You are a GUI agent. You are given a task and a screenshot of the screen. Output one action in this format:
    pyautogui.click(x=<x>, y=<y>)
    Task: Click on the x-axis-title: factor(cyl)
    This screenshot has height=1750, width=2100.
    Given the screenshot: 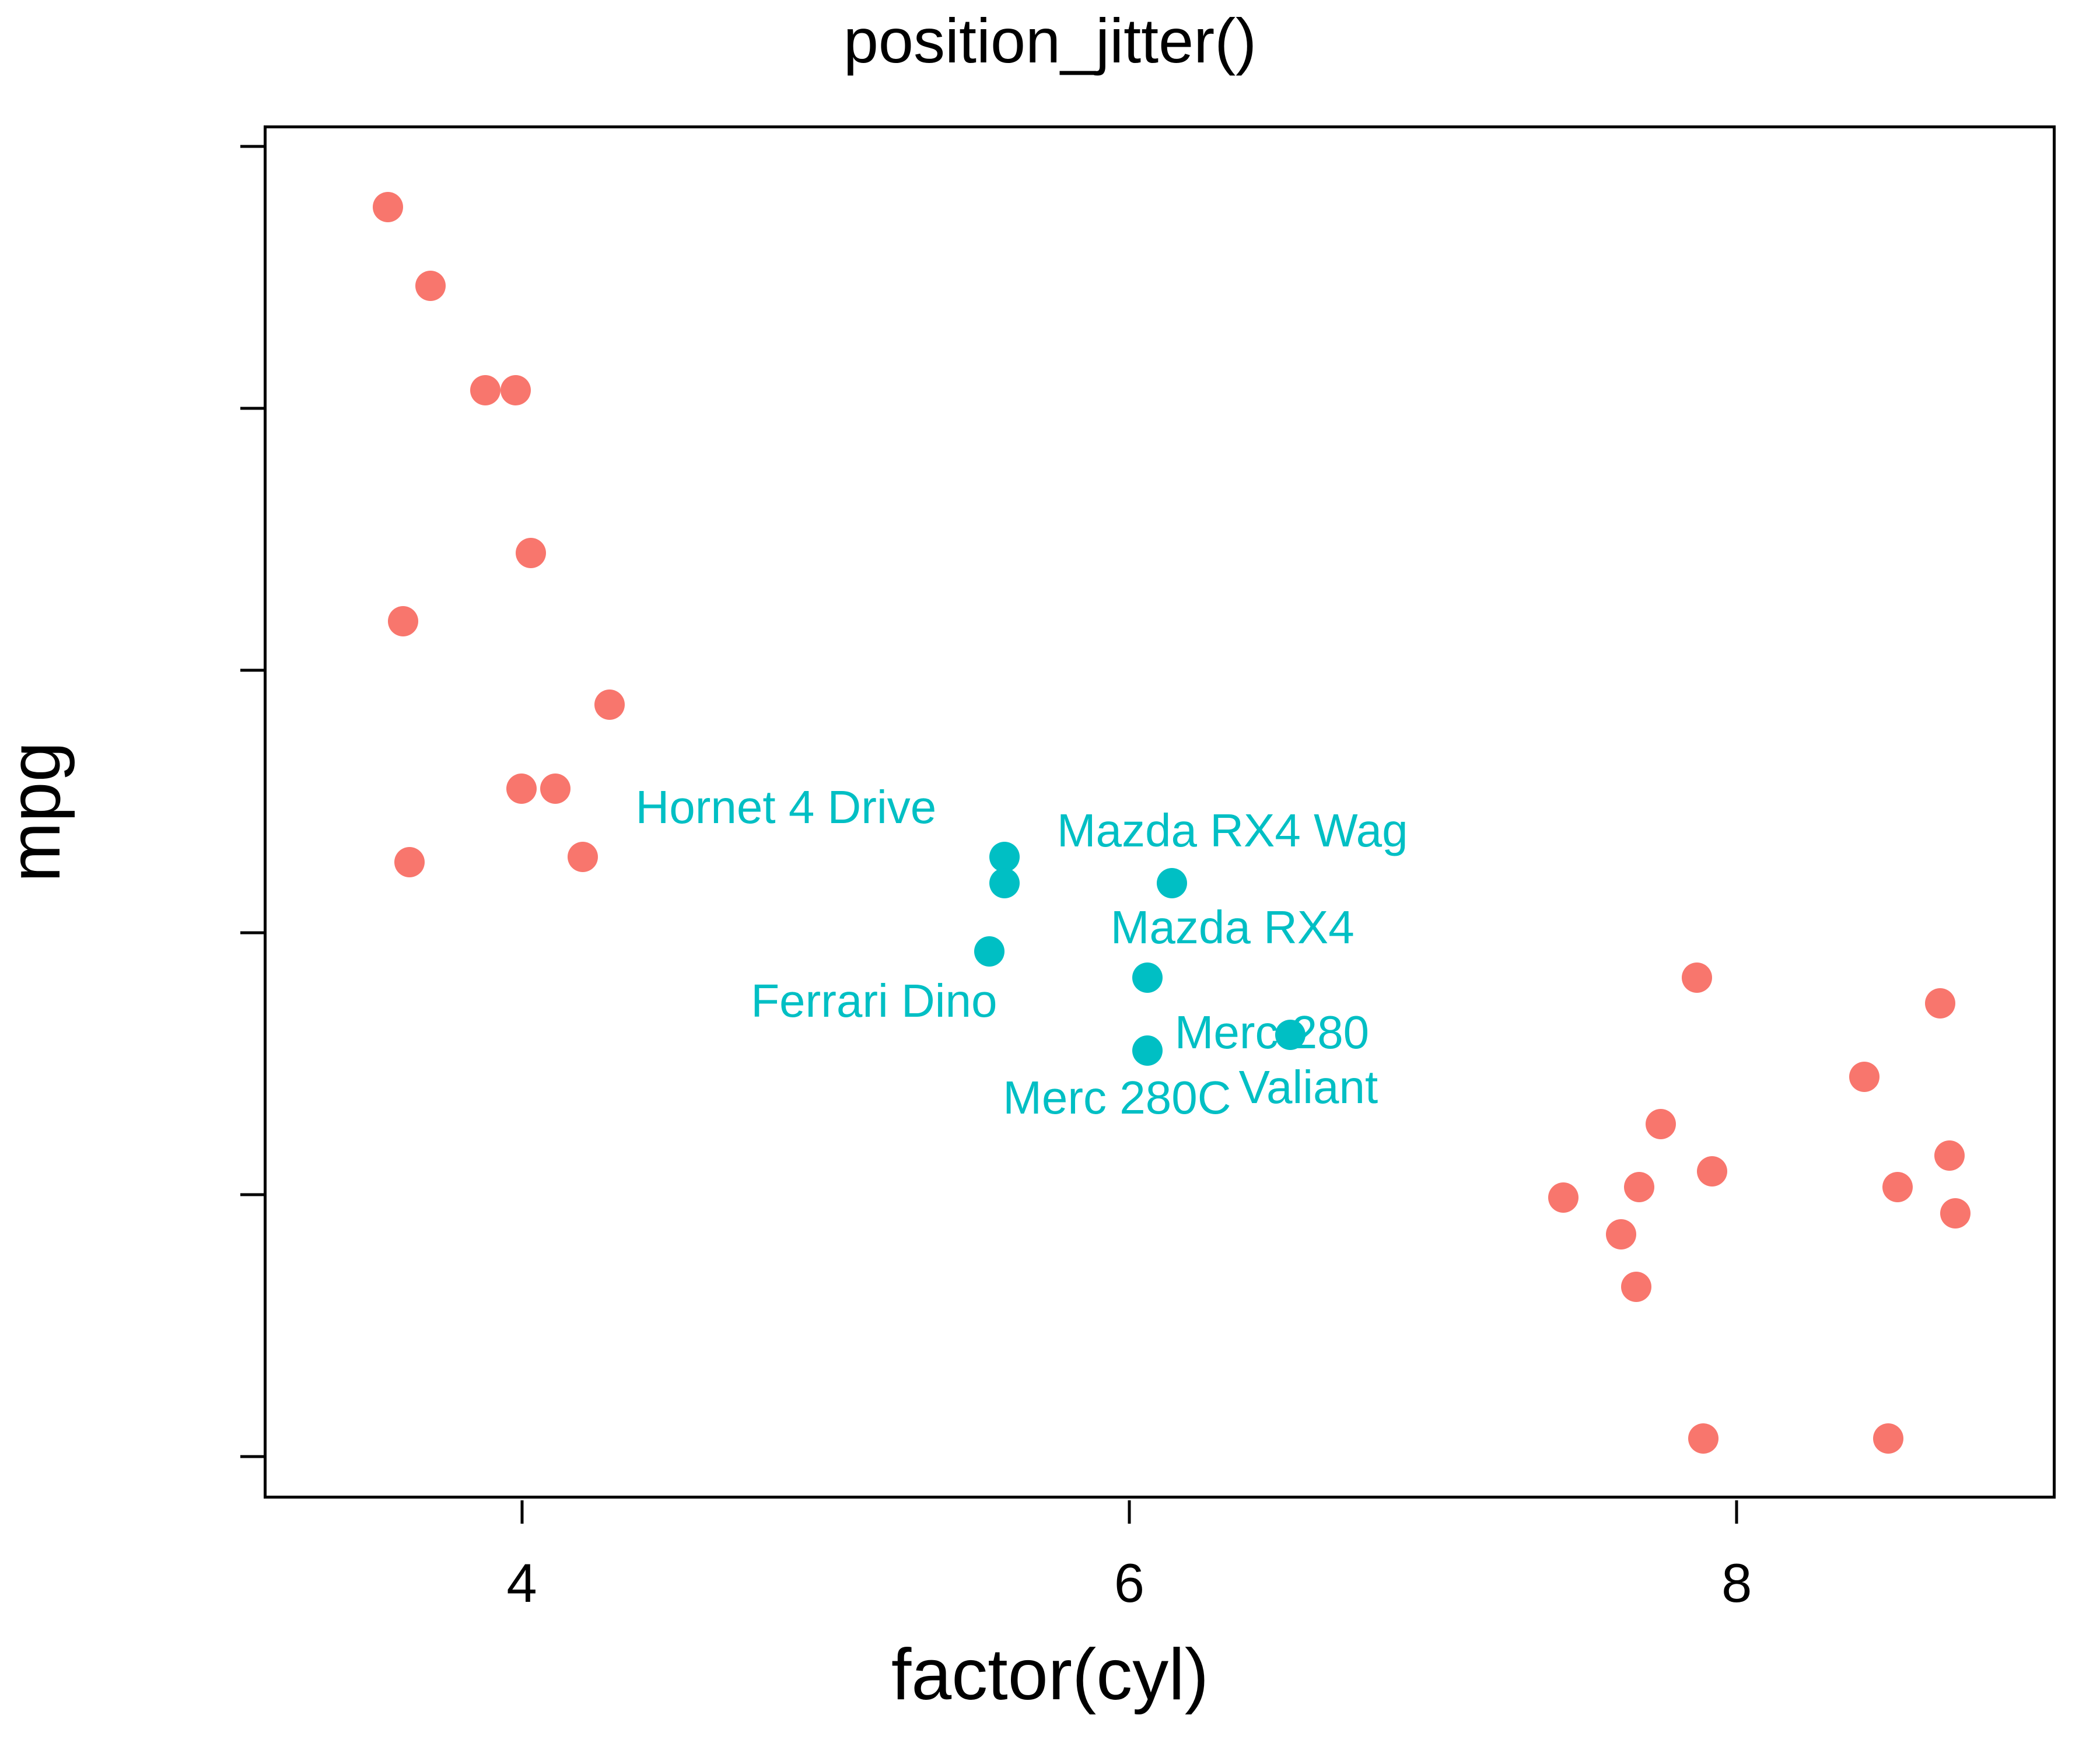 What is the action you would take?
    pyautogui.click(x=1050, y=1674)
    